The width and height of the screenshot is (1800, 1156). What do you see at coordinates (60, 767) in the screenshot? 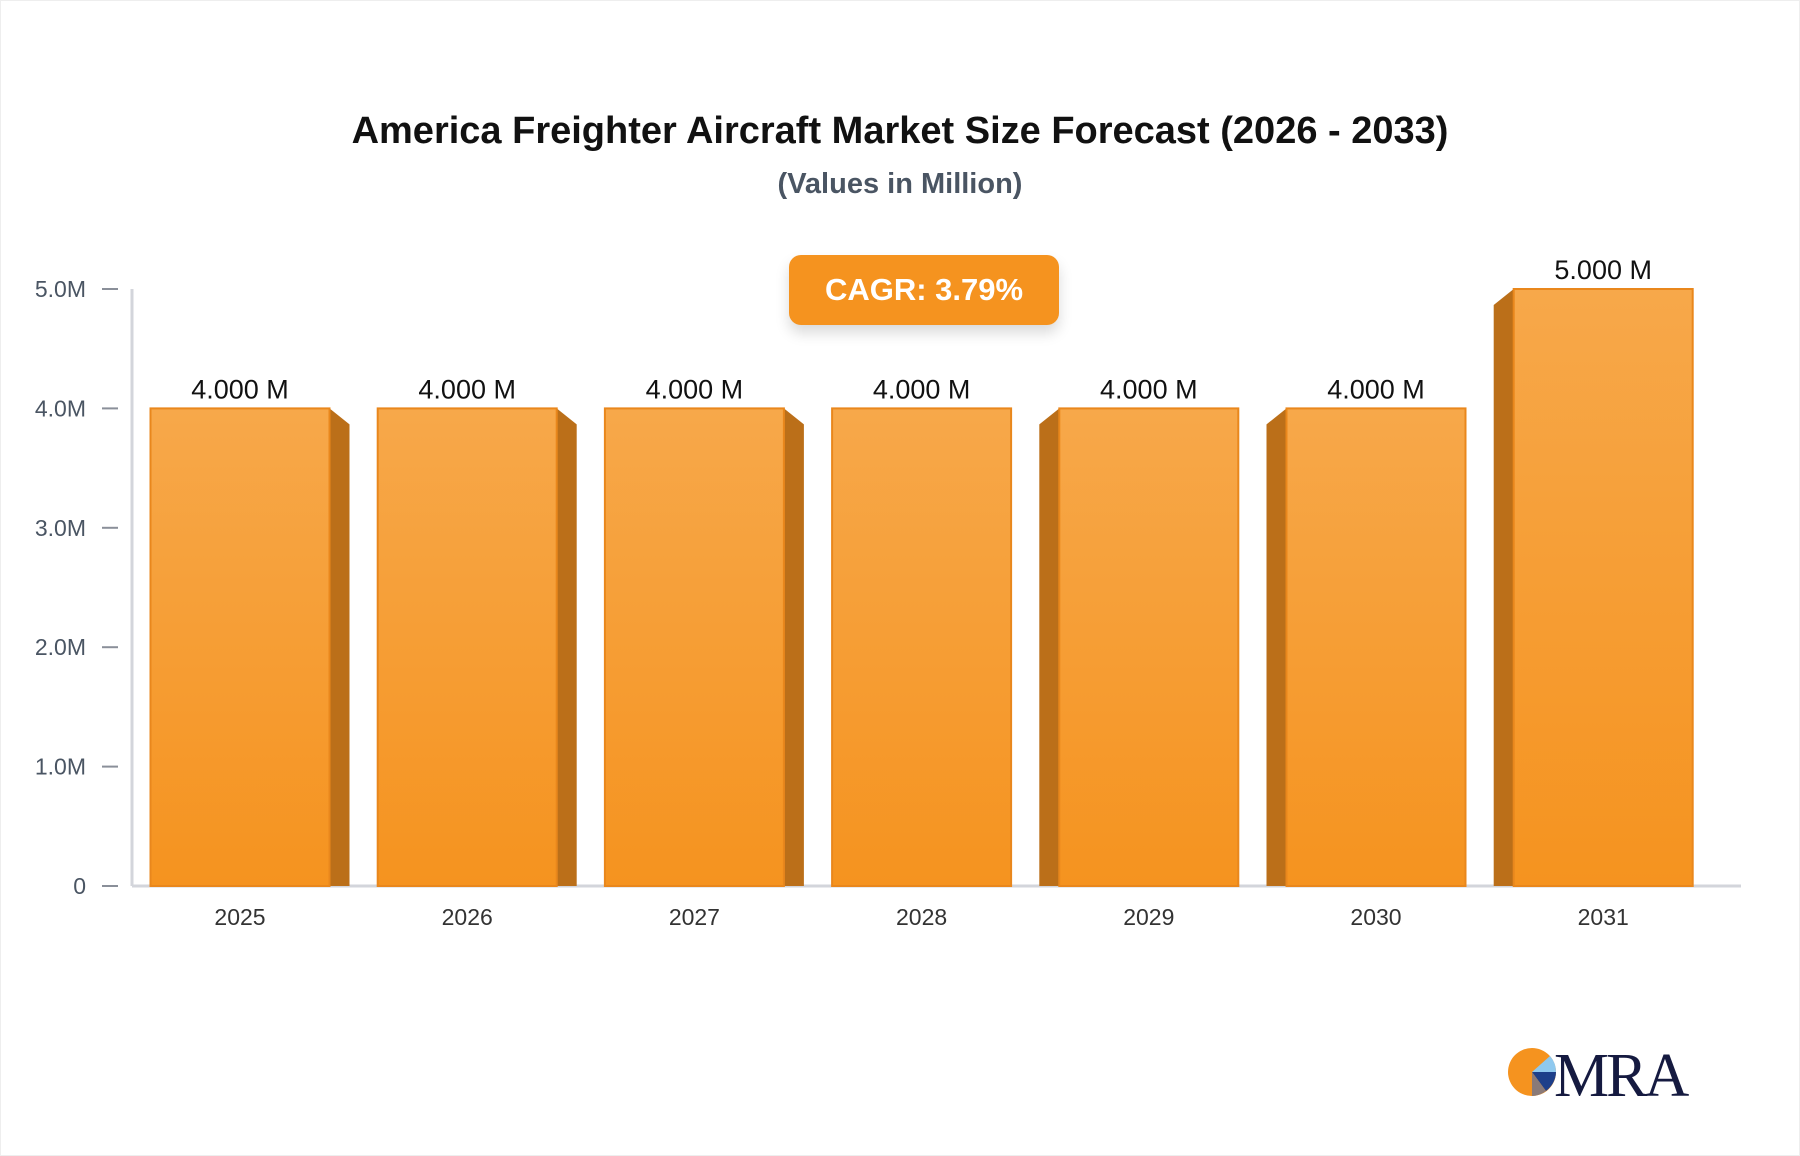
I see `y-tick-label: 1.0M` at bounding box center [60, 767].